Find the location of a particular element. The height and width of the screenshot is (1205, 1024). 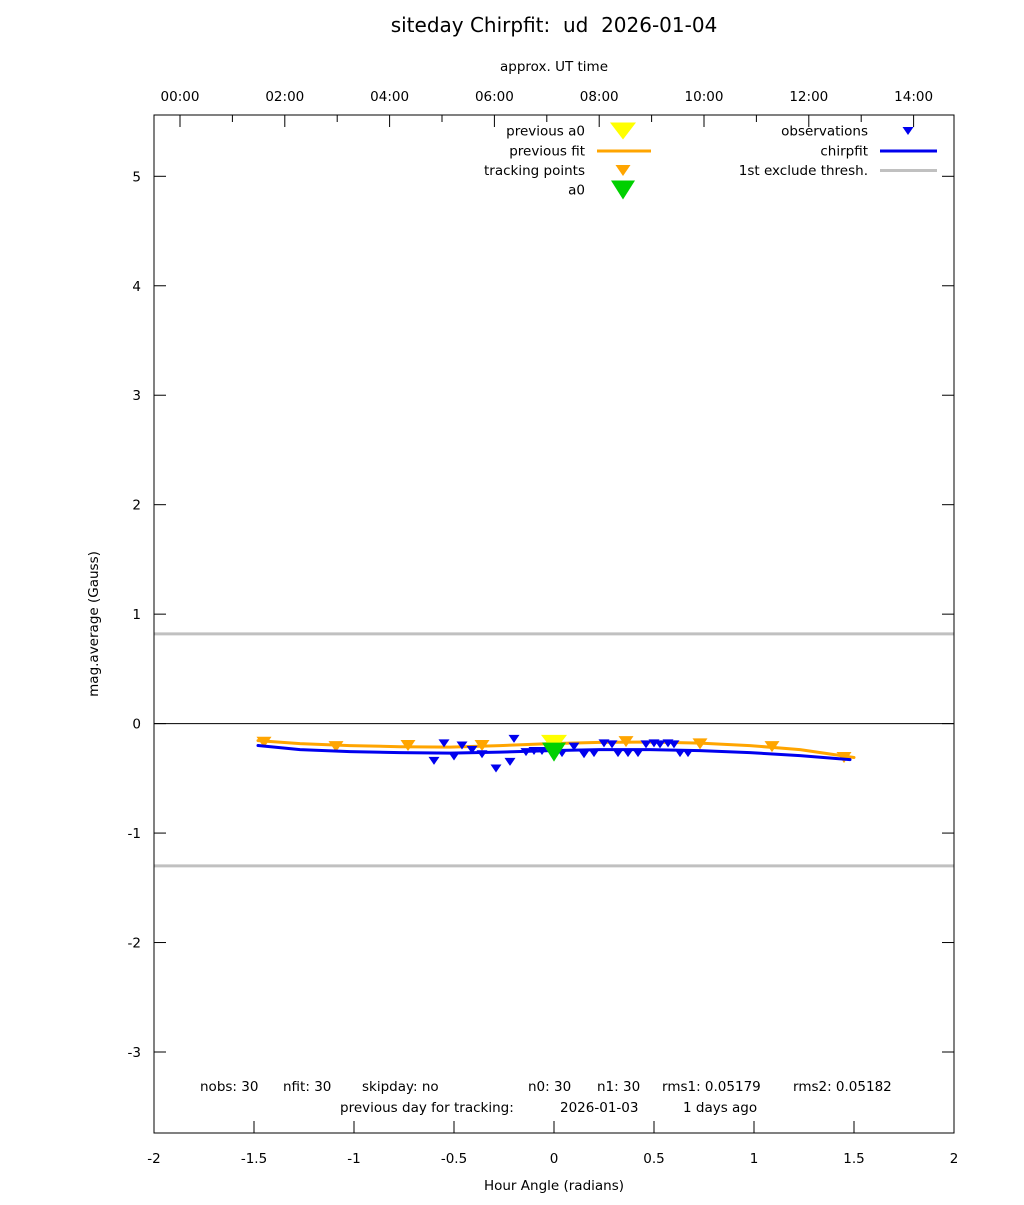

x-tick-label: 1.5 is located at coordinates (853, 1159).